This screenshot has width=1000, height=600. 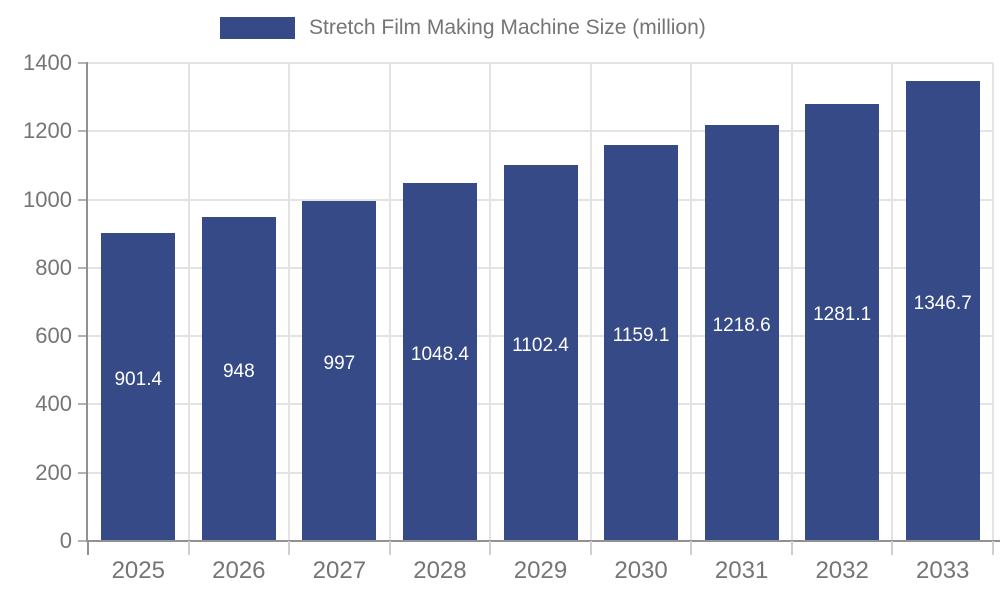 I want to click on bar: 1159.1, so click(x=641, y=343).